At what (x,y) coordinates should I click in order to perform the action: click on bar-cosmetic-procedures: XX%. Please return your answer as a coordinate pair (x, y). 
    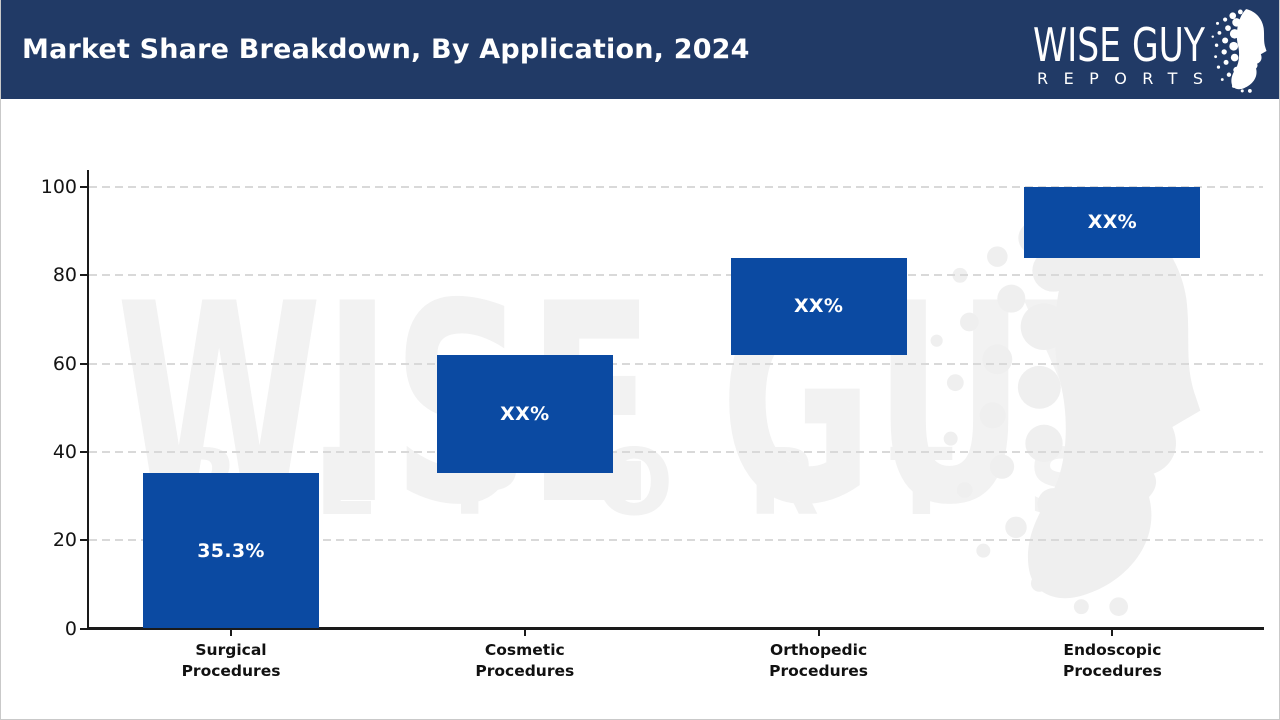
    Looking at the image, I should click on (524, 413).